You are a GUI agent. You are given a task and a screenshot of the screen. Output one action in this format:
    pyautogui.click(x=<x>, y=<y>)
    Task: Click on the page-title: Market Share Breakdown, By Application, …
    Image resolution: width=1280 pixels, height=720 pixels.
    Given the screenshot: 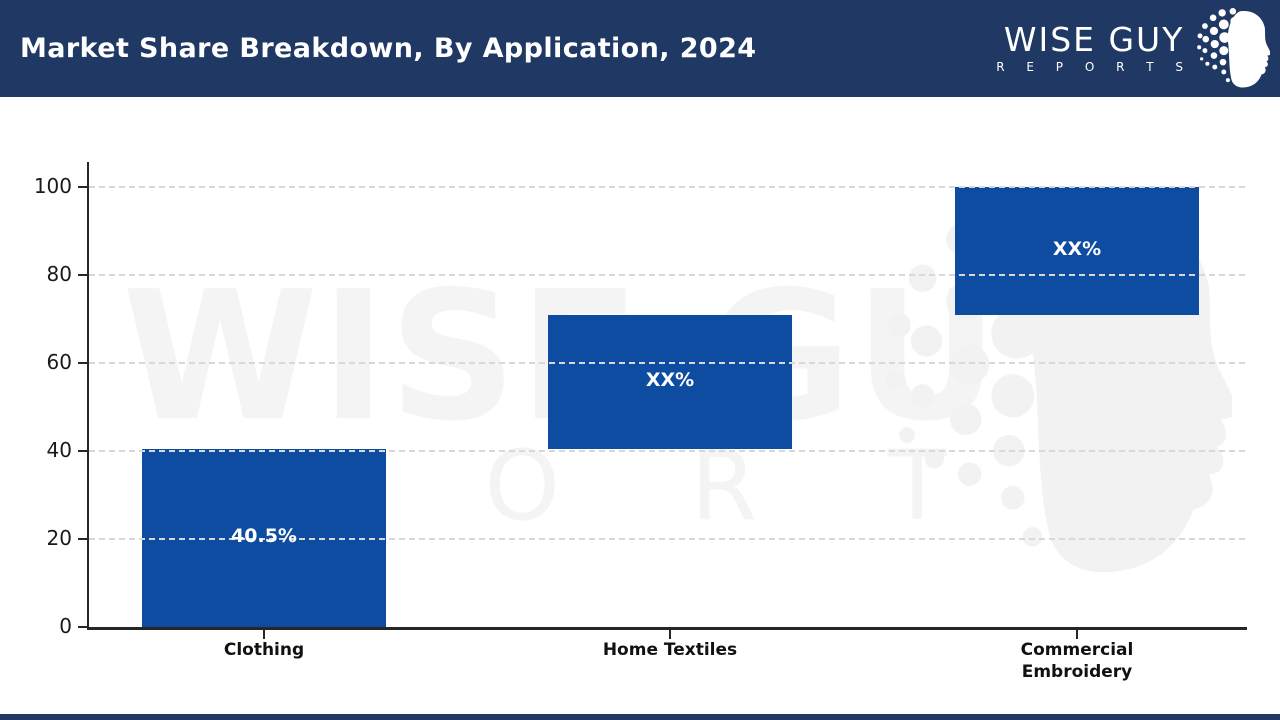 What is the action you would take?
    pyautogui.click(x=388, y=48)
    